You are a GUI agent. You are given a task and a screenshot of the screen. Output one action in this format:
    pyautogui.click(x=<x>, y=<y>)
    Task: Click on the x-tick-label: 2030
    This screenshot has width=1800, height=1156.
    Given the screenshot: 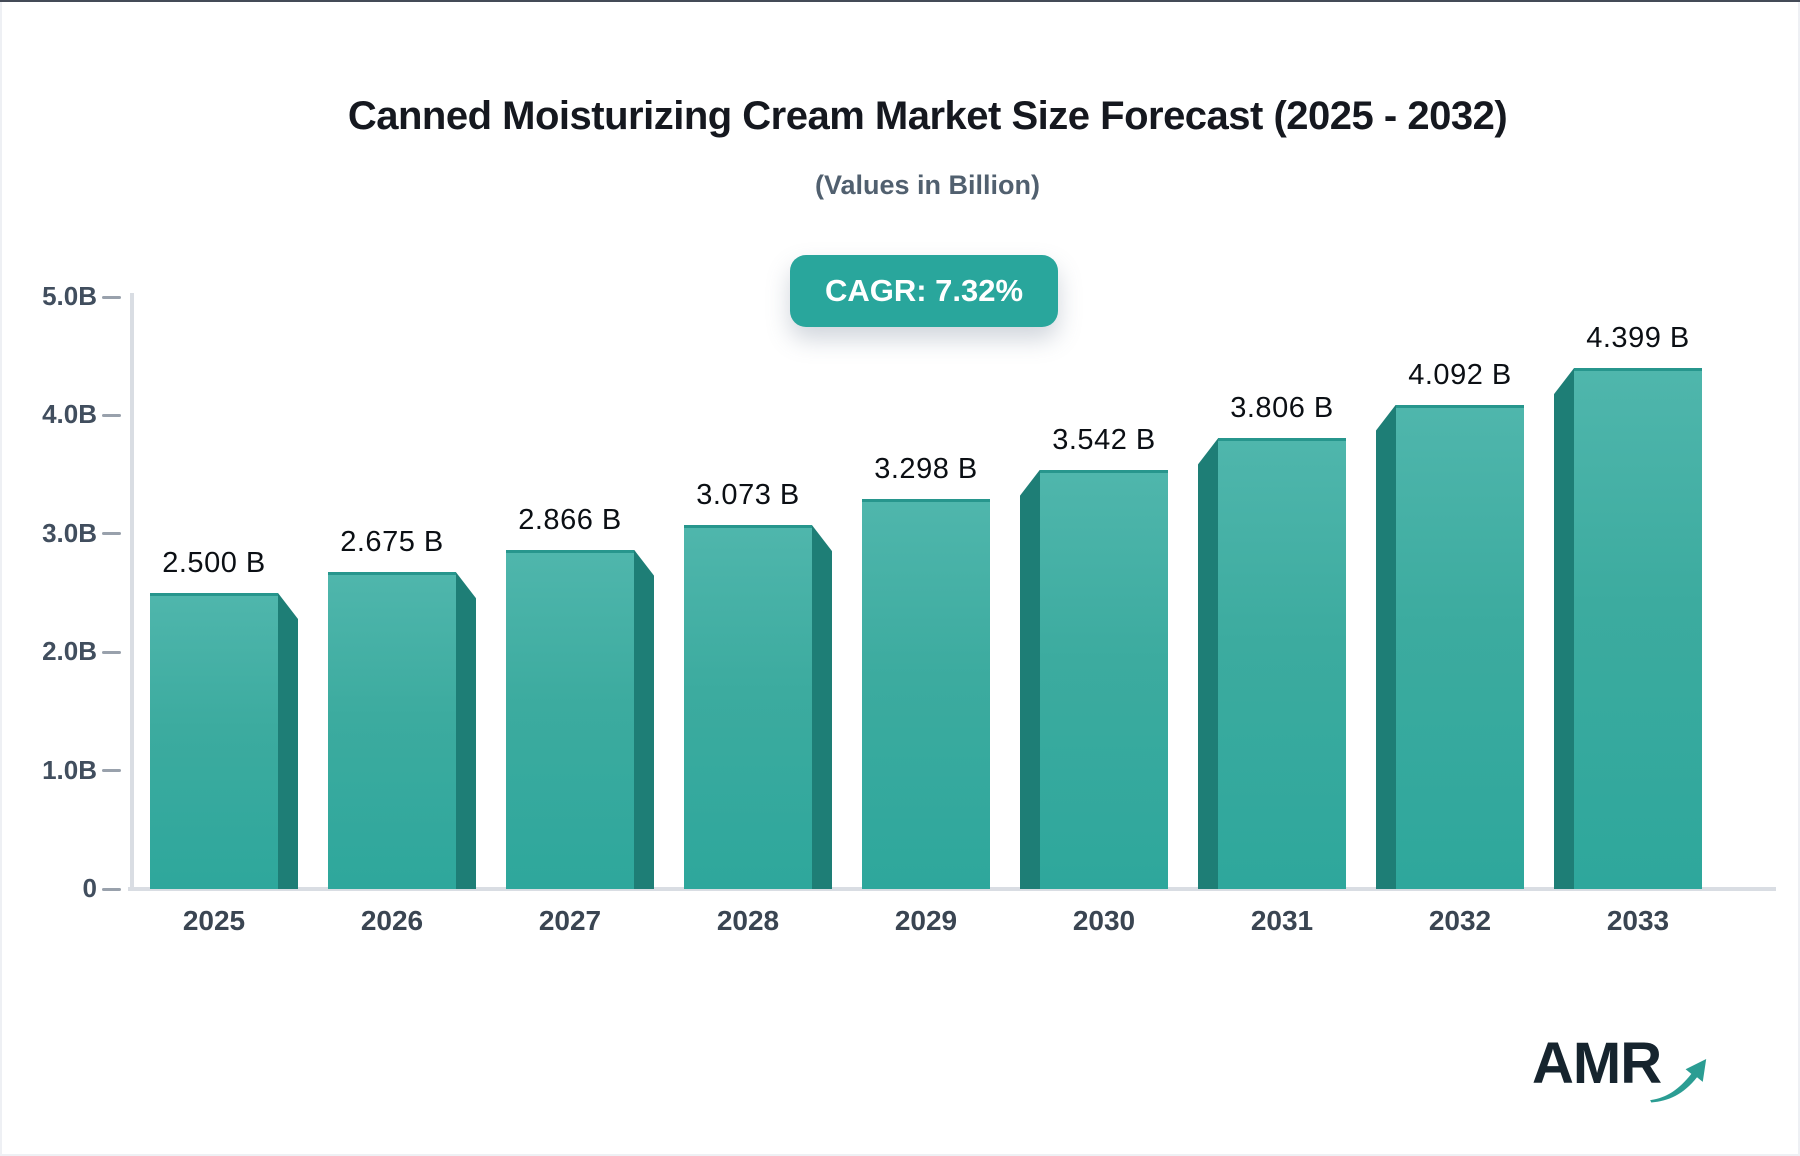 What is the action you would take?
    pyautogui.click(x=1104, y=920)
    